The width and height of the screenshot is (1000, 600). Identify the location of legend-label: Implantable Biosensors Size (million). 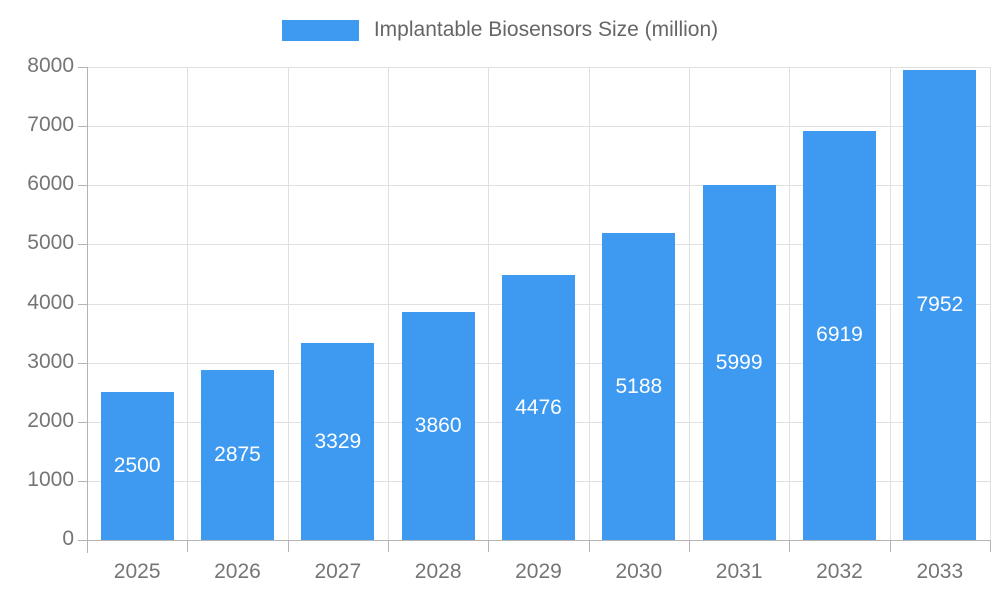
(546, 29).